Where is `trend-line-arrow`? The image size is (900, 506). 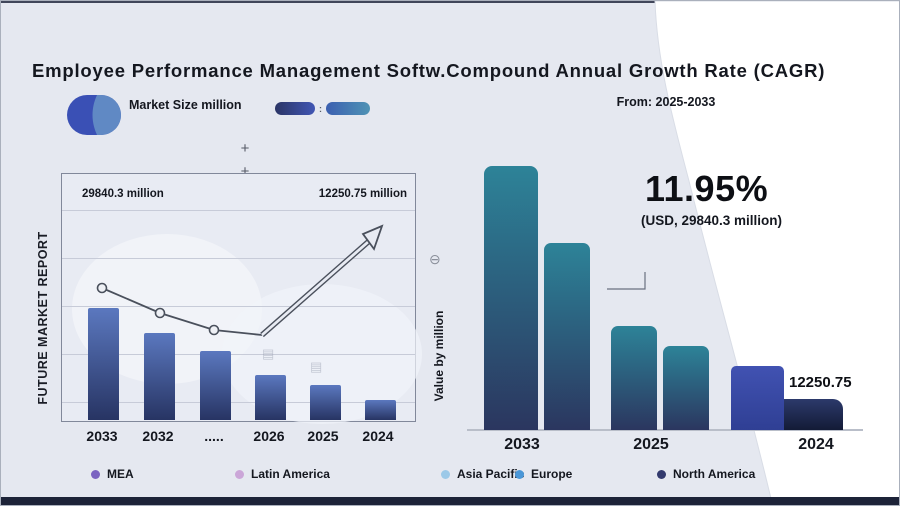 trend-line-arrow is located at coordinates (240, 281).